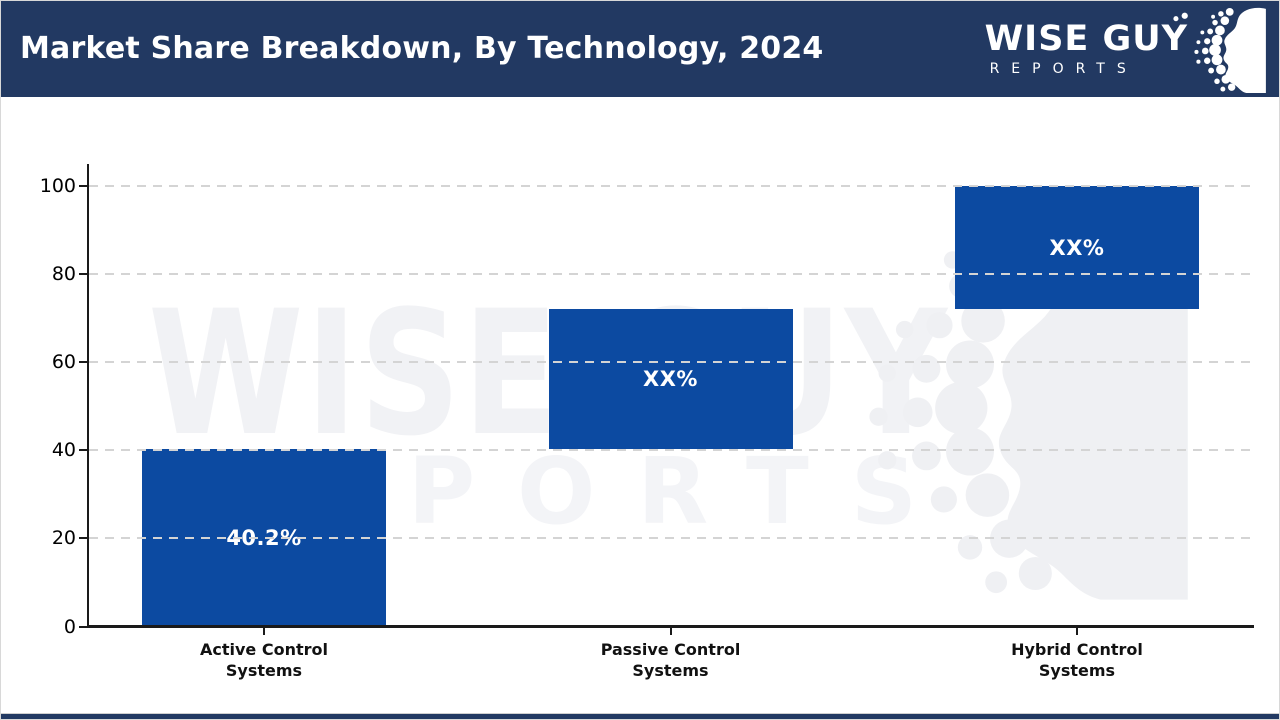 The image size is (1280, 720). I want to click on logo-reports-label: REPORTS, so click(1063, 69).